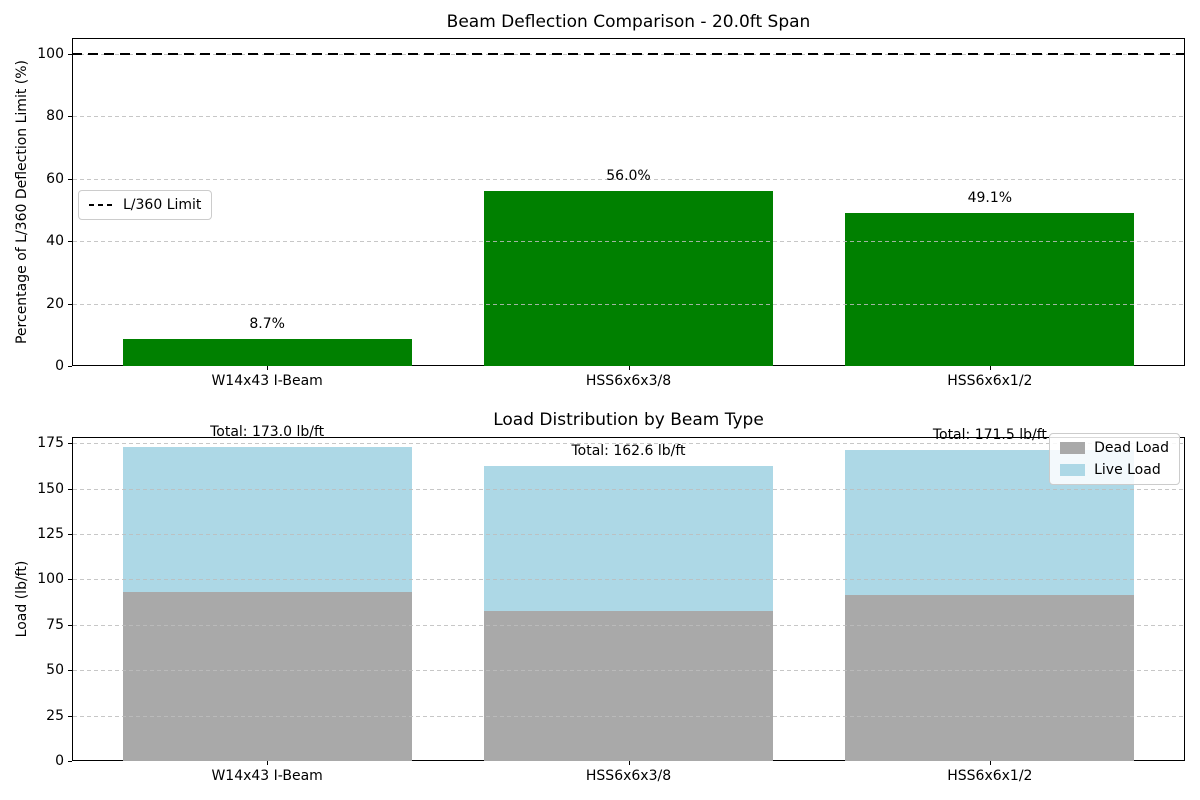 The width and height of the screenshot is (1200, 800). What do you see at coordinates (55, 303) in the screenshot?
I see `y-tick-label: 20` at bounding box center [55, 303].